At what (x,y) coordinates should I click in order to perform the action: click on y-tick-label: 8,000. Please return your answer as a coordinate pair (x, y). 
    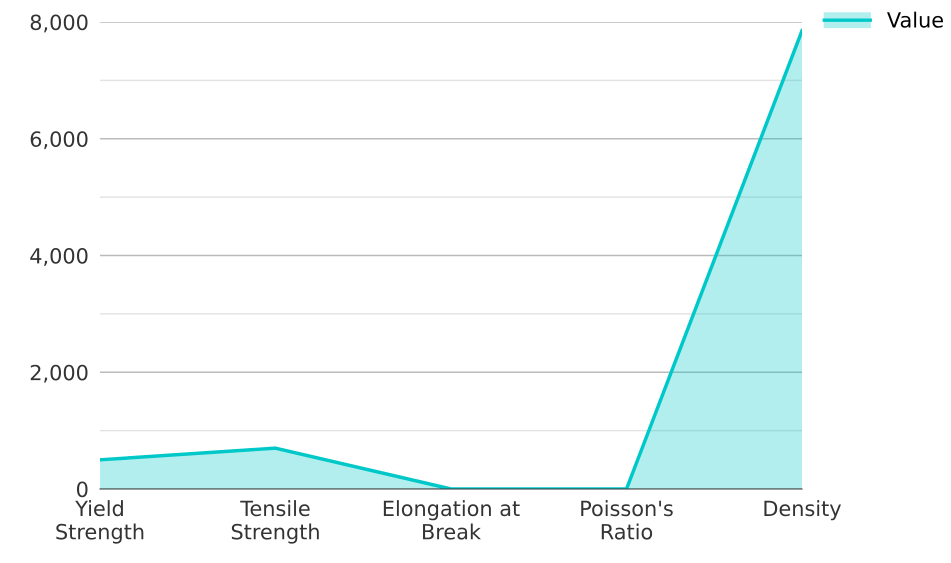
    Looking at the image, I should click on (59, 23).